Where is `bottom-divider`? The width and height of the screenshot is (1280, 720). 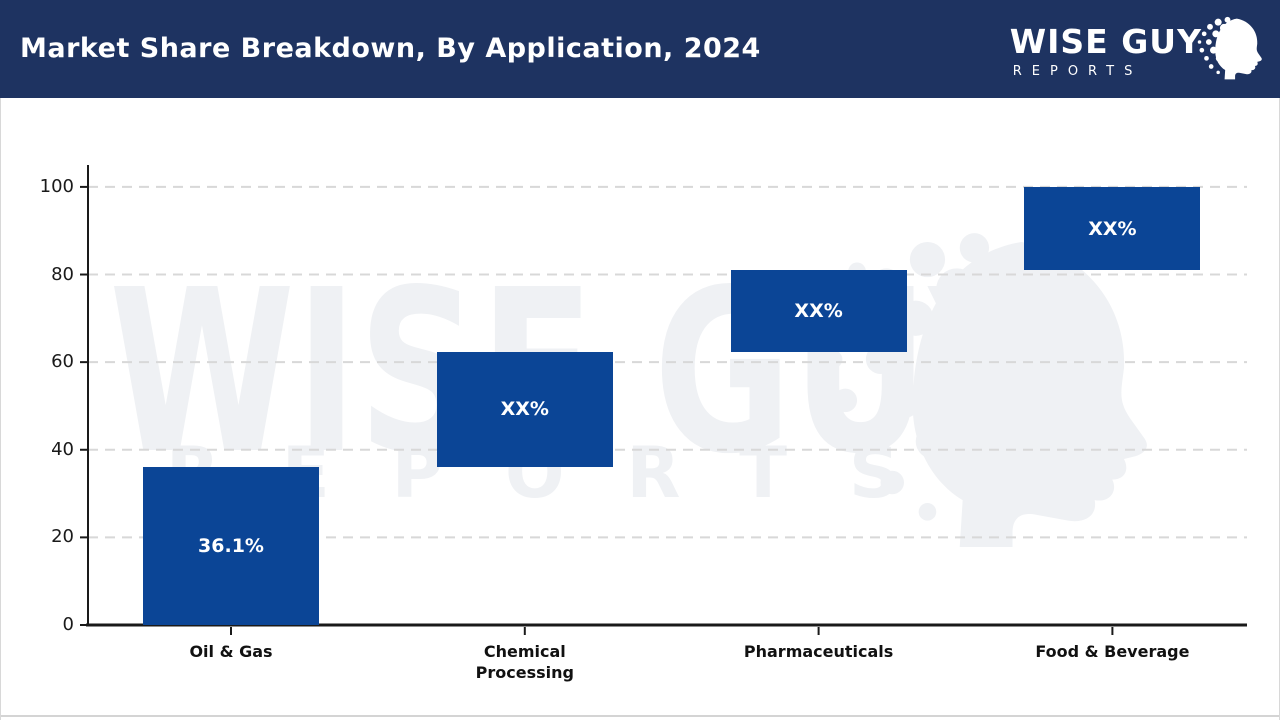
bottom-divider is located at coordinates (640, 716).